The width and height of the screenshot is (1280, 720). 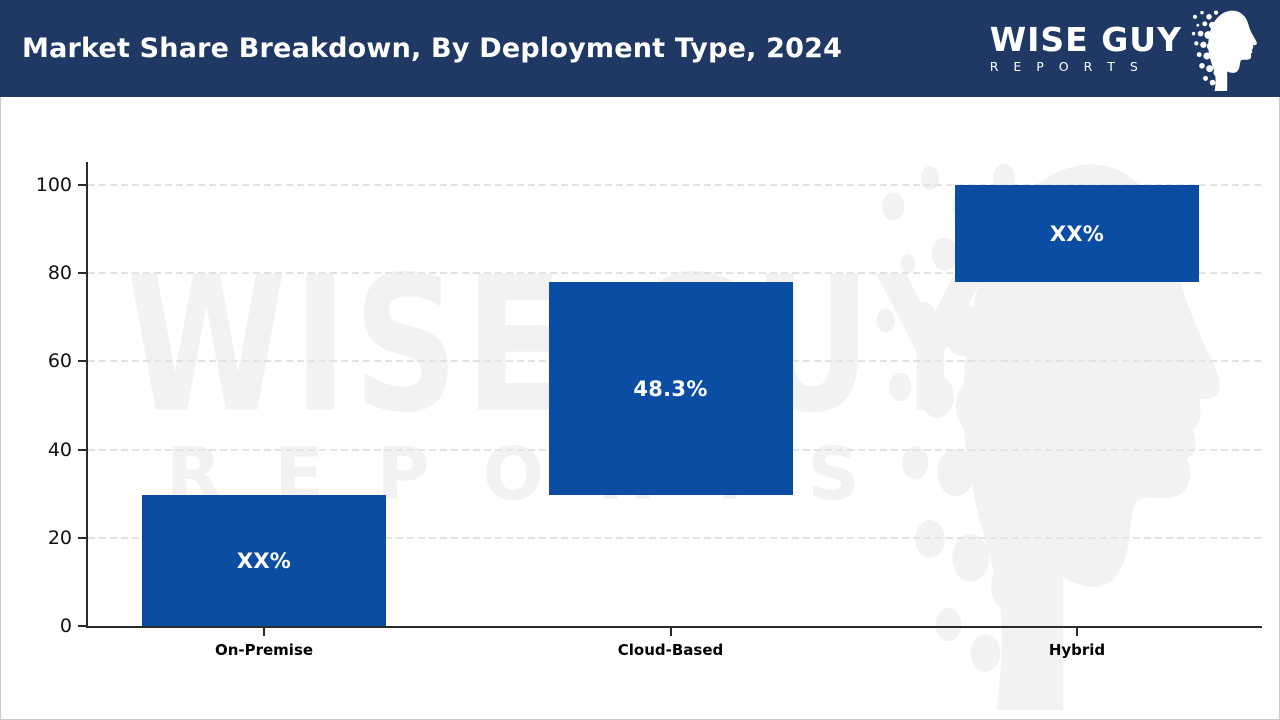 I want to click on y-tick-label: 0, so click(x=65, y=626).